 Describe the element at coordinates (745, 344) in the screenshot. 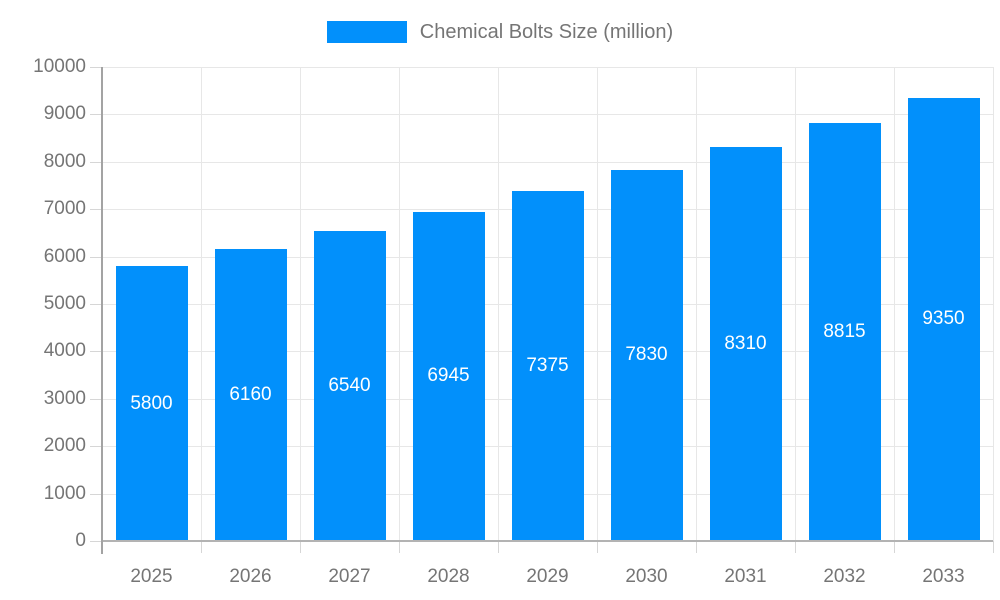

I see `bar-2031` at that location.